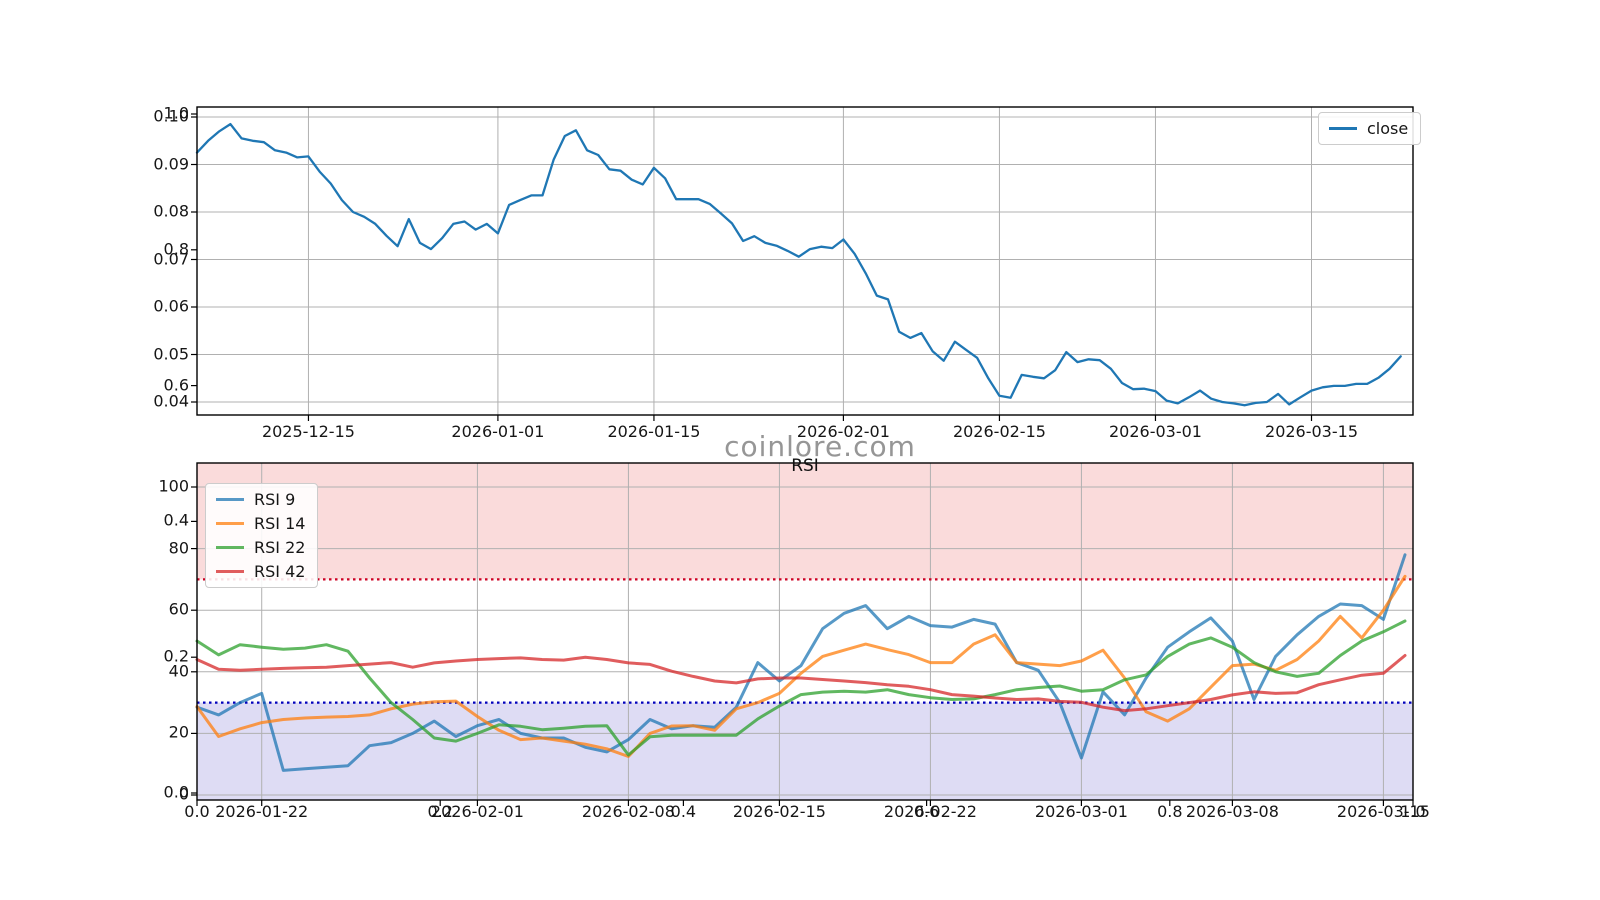 The height and width of the screenshot is (900, 1600). I want to click on legend-item-close: close, so click(1368, 128).